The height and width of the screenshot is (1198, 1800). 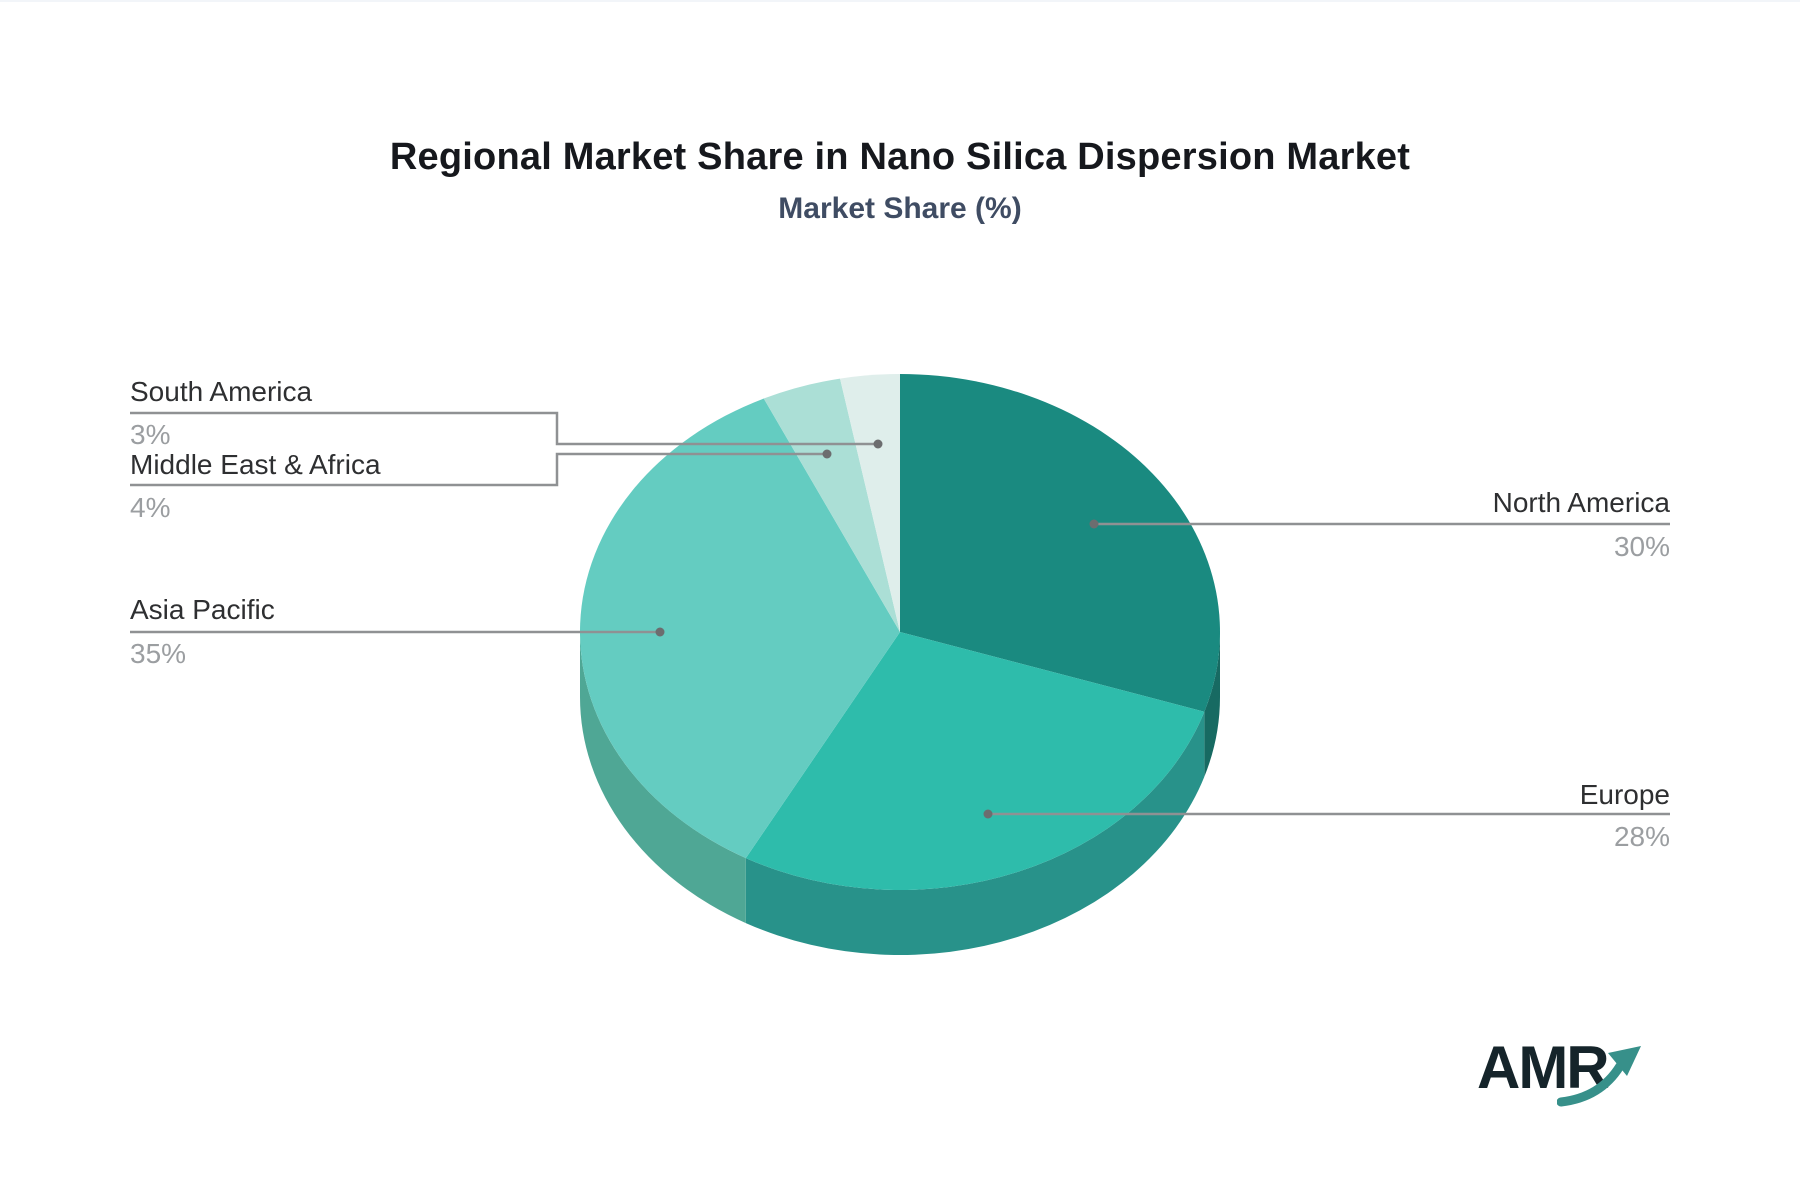 I want to click on pie-slice-north-america, so click(x=1060, y=543).